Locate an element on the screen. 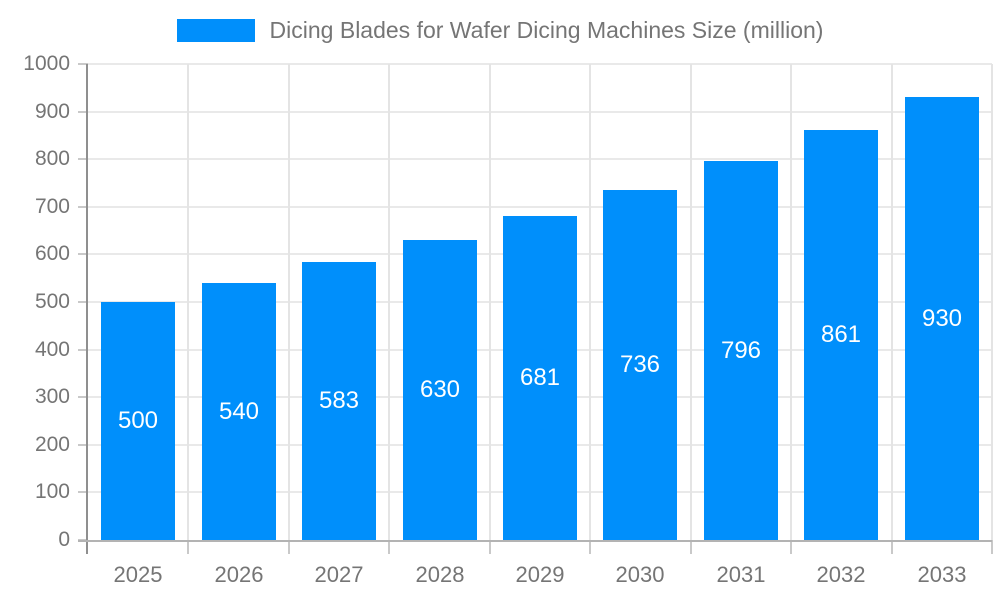 This screenshot has width=1000, height=600. y-axis-label: 800 is located at coordinates (52, 159).